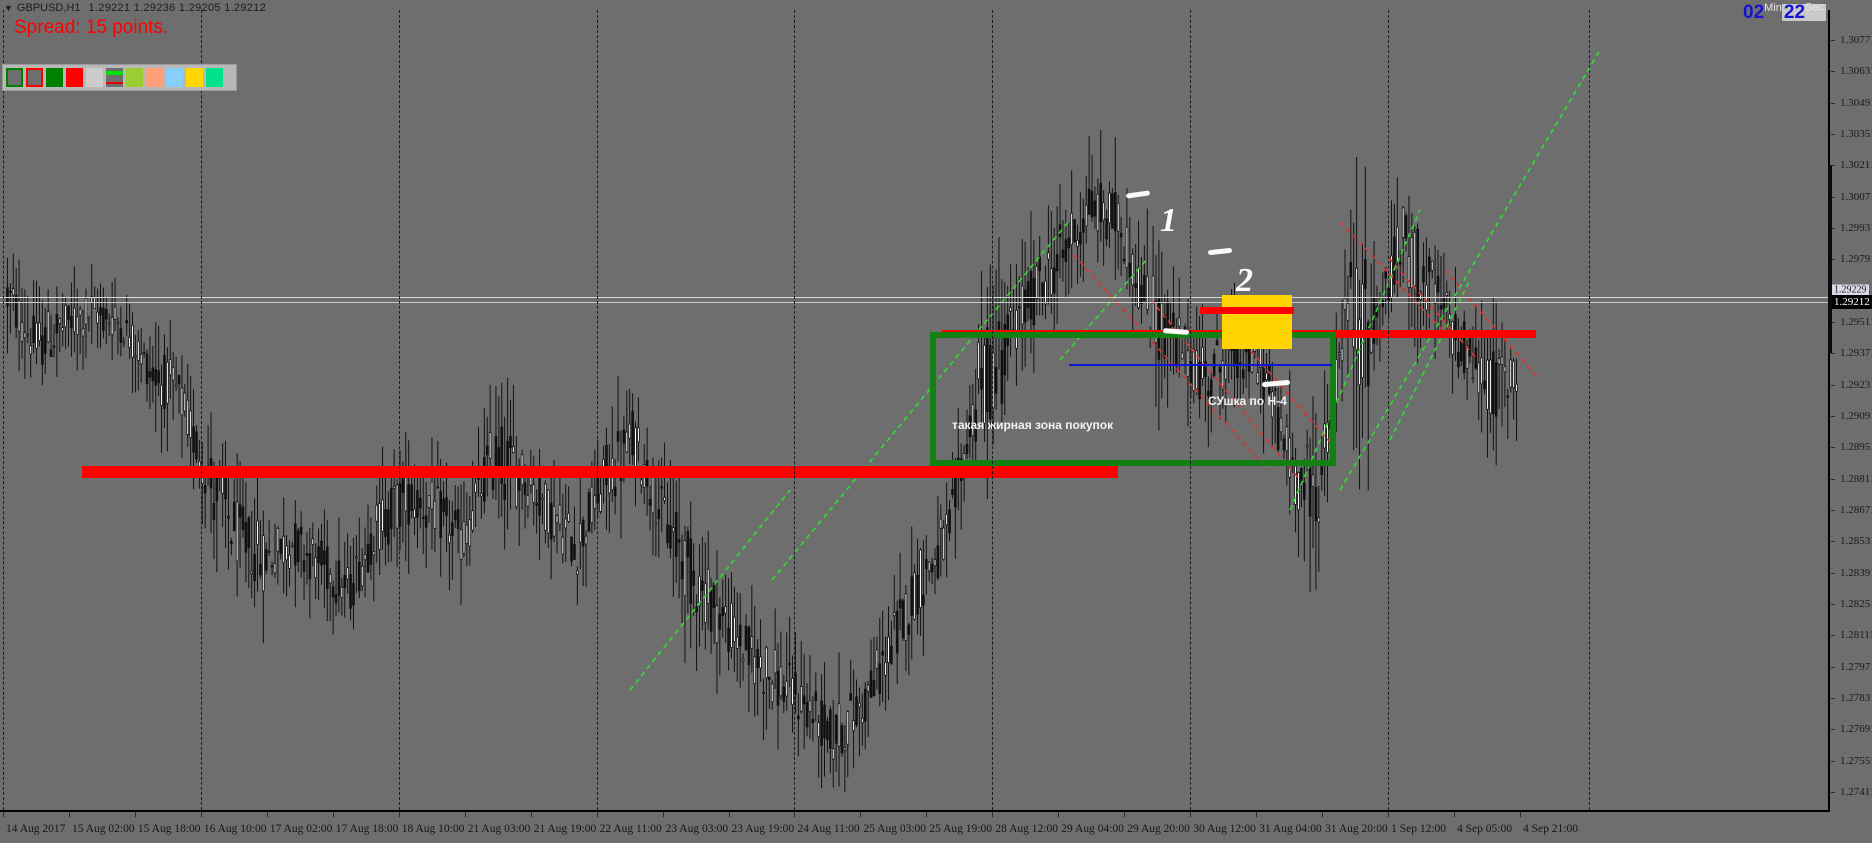 The width and height of the screenshot is (1872, 843). I want to click on clock-minutes: 02, so click(1754, 13).